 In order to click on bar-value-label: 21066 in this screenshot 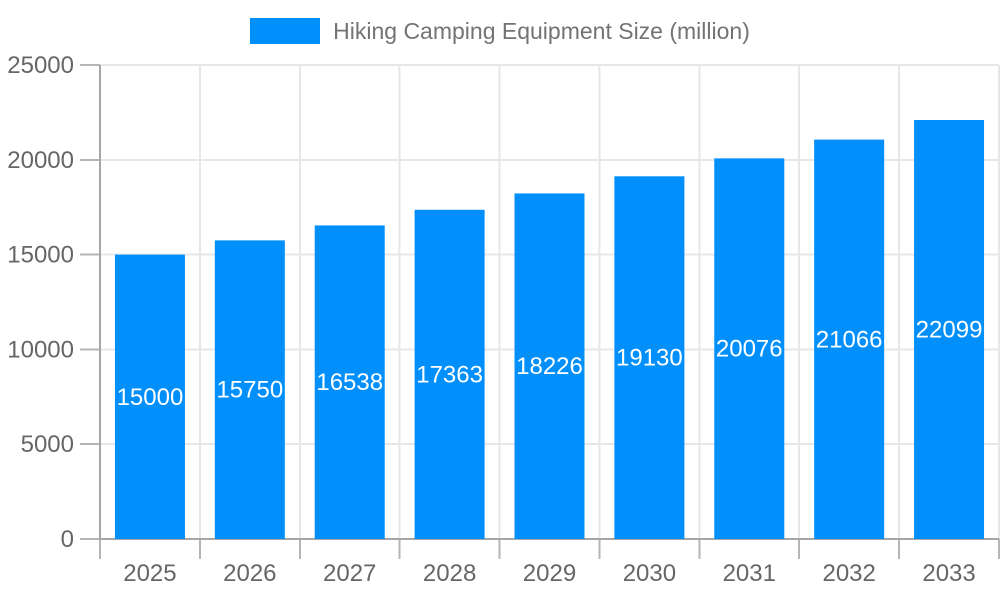, I will do `click(849, 339)`.